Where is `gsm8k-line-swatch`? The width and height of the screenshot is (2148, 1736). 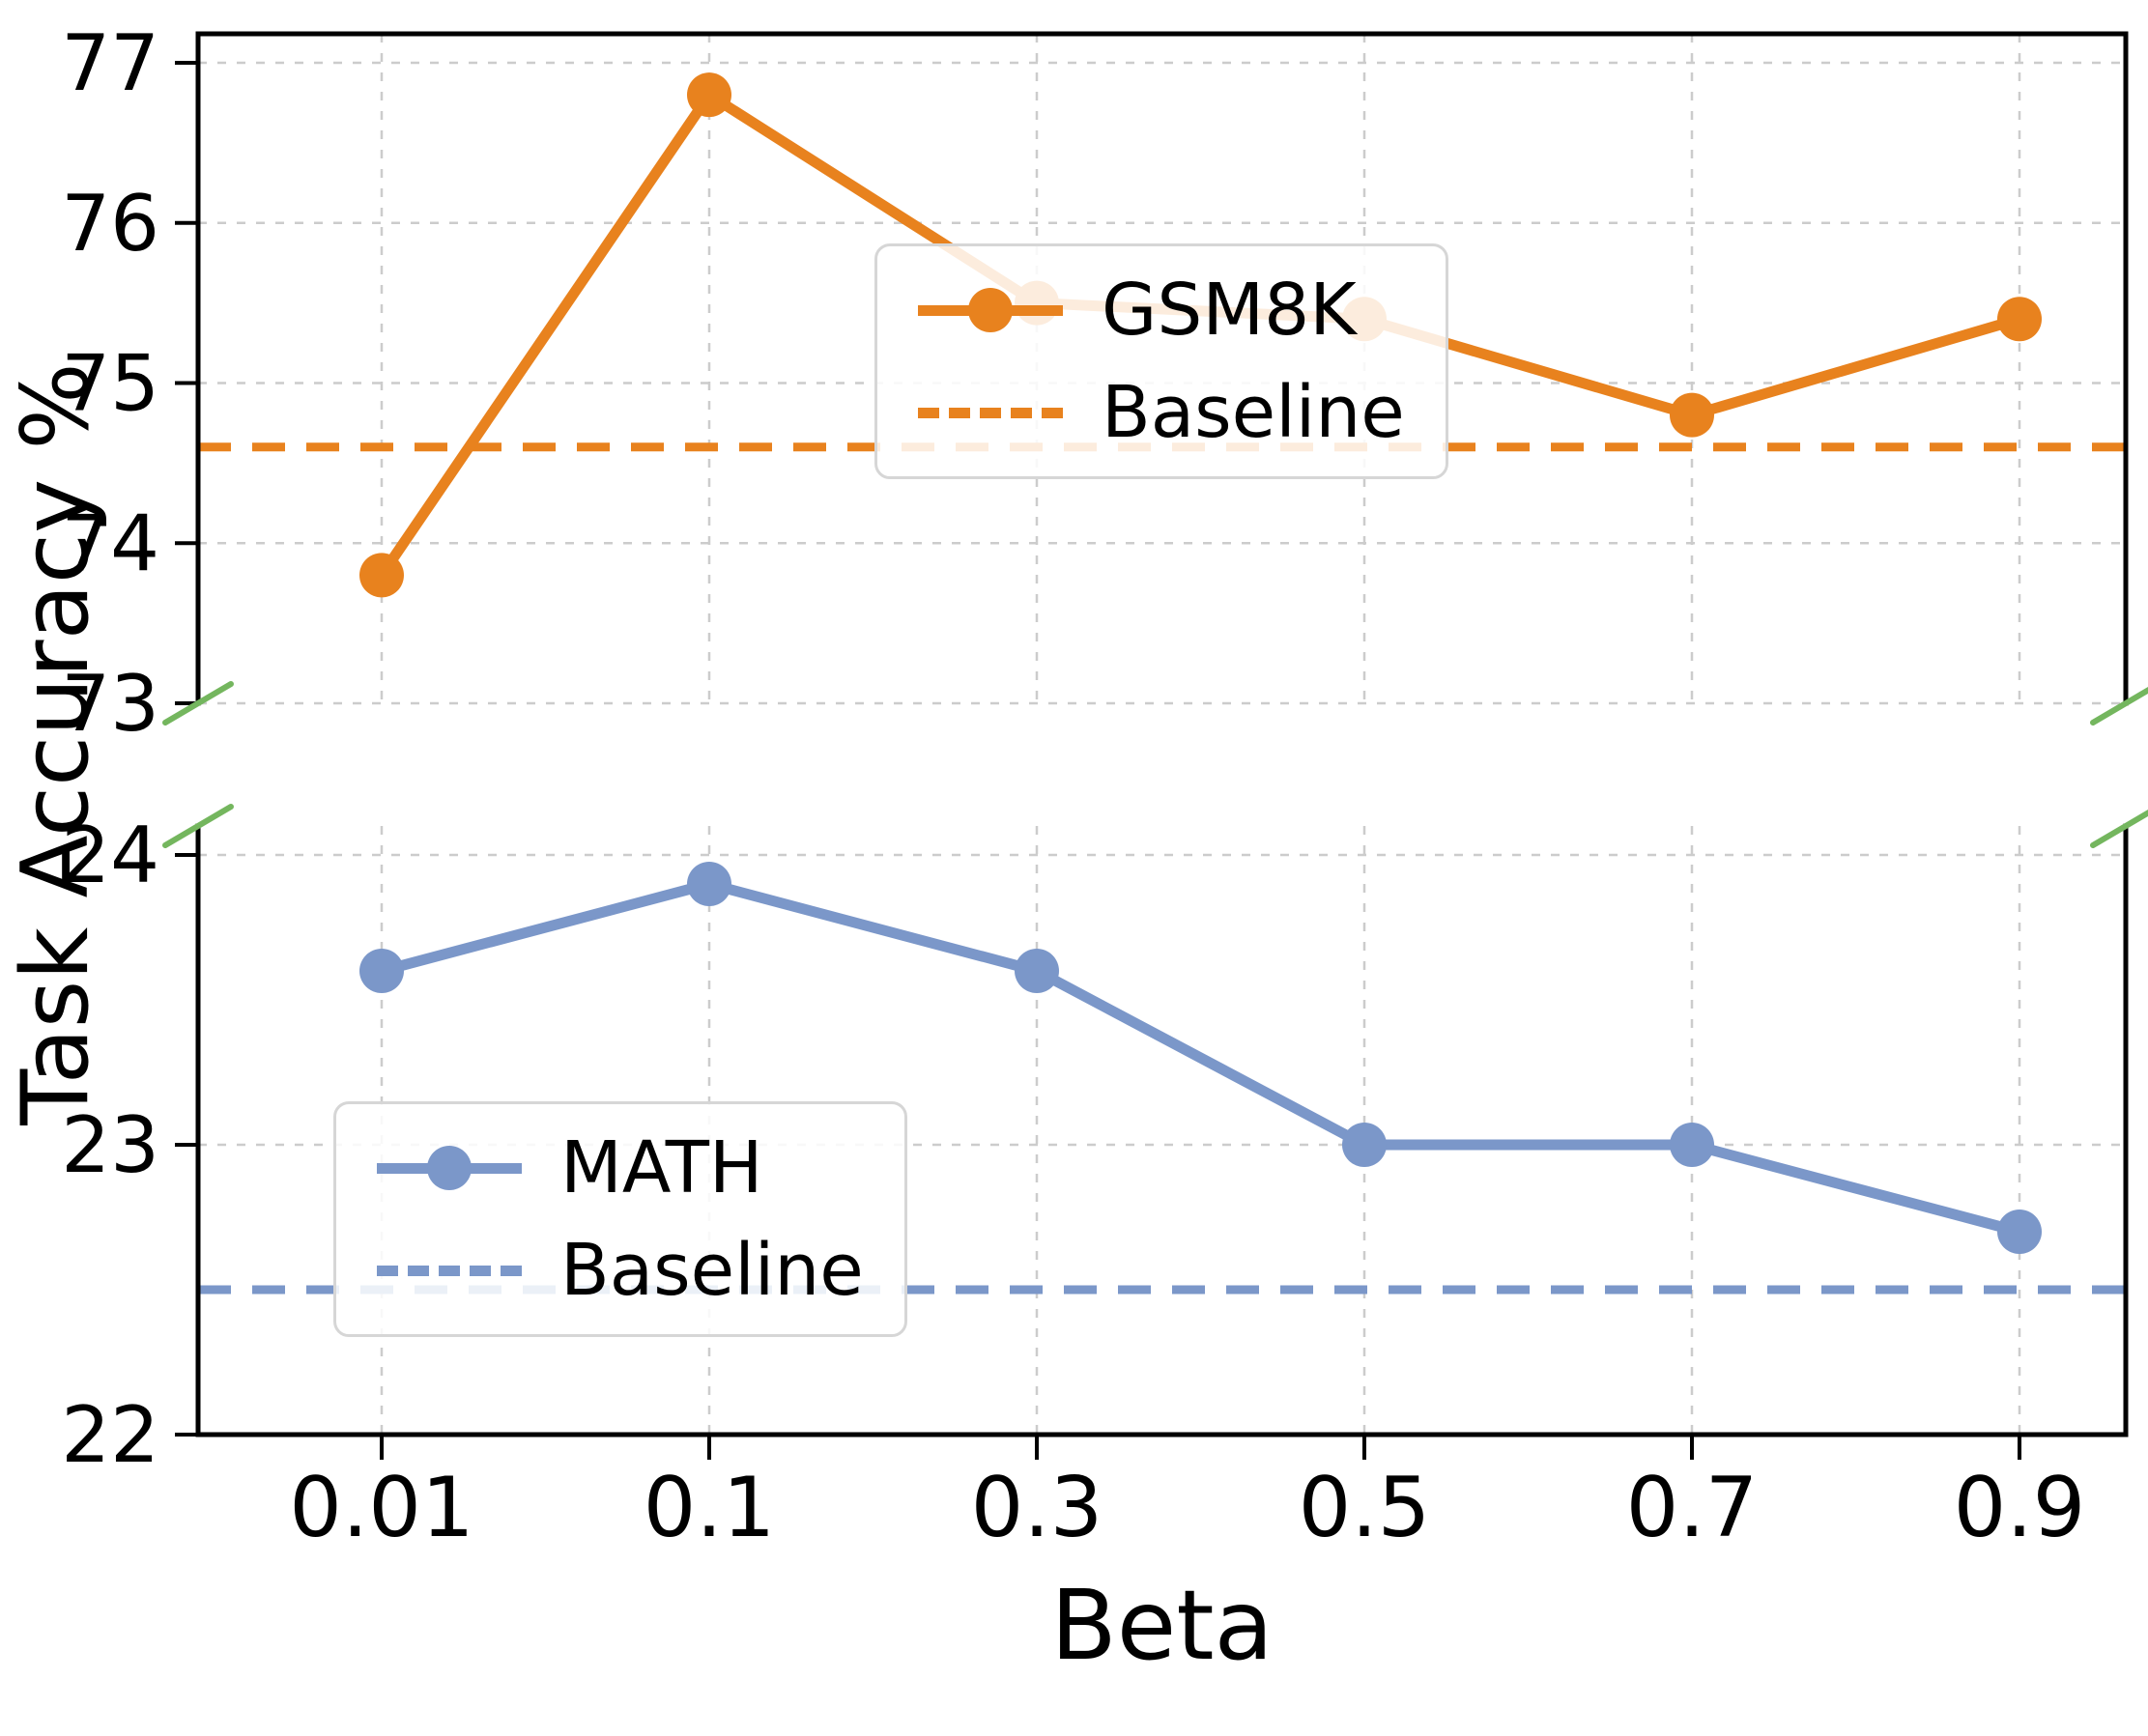
gsm8k-line-swatch is located at coordinates (991, 309).